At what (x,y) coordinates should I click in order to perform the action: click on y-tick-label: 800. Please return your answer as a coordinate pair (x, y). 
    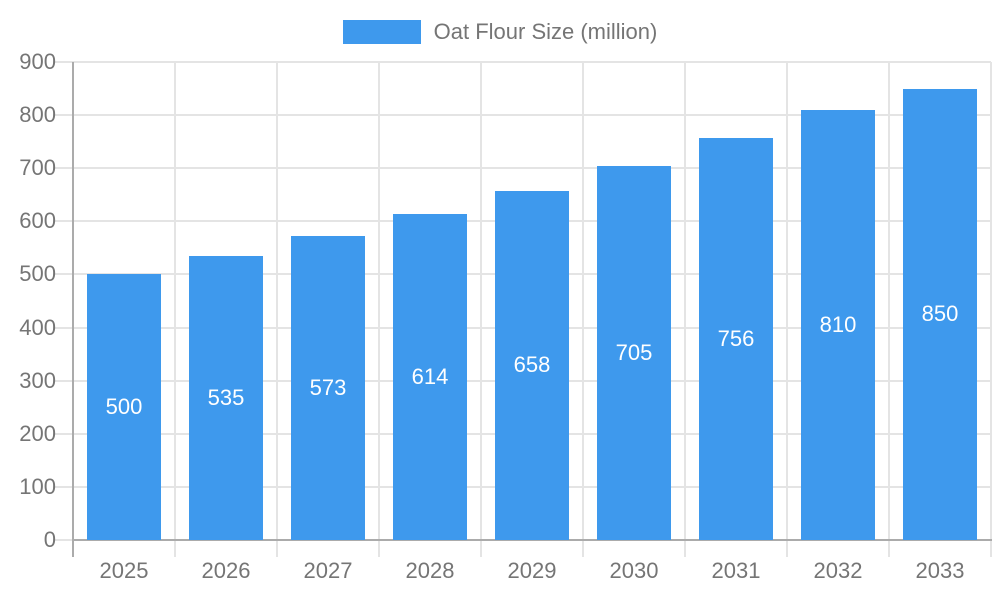
    Looking at the image, I should click on (37, 115).